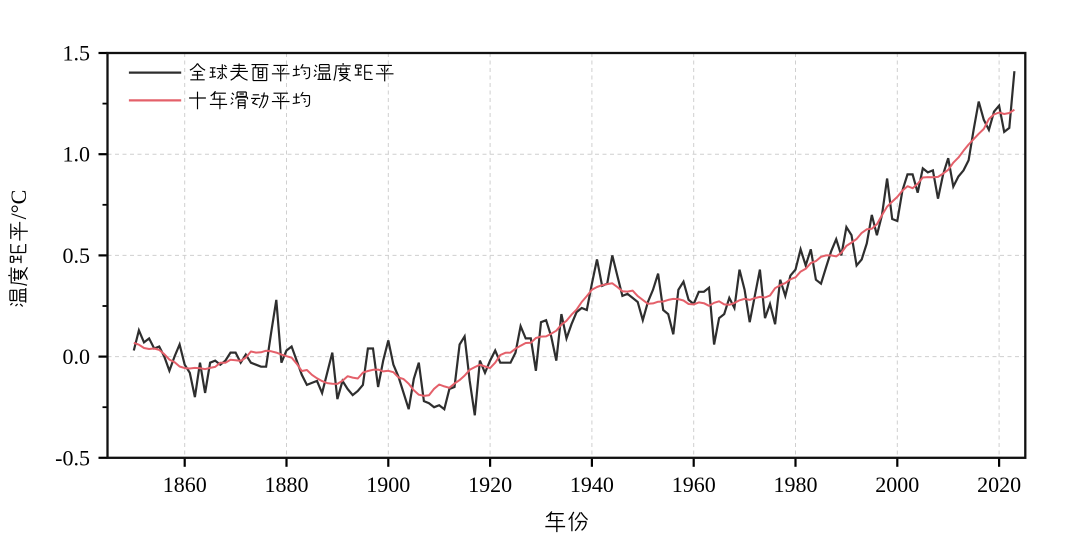 This screenshot has height=540, width=1080. I want to click on svg-text: -0.5, so click(72, 457).